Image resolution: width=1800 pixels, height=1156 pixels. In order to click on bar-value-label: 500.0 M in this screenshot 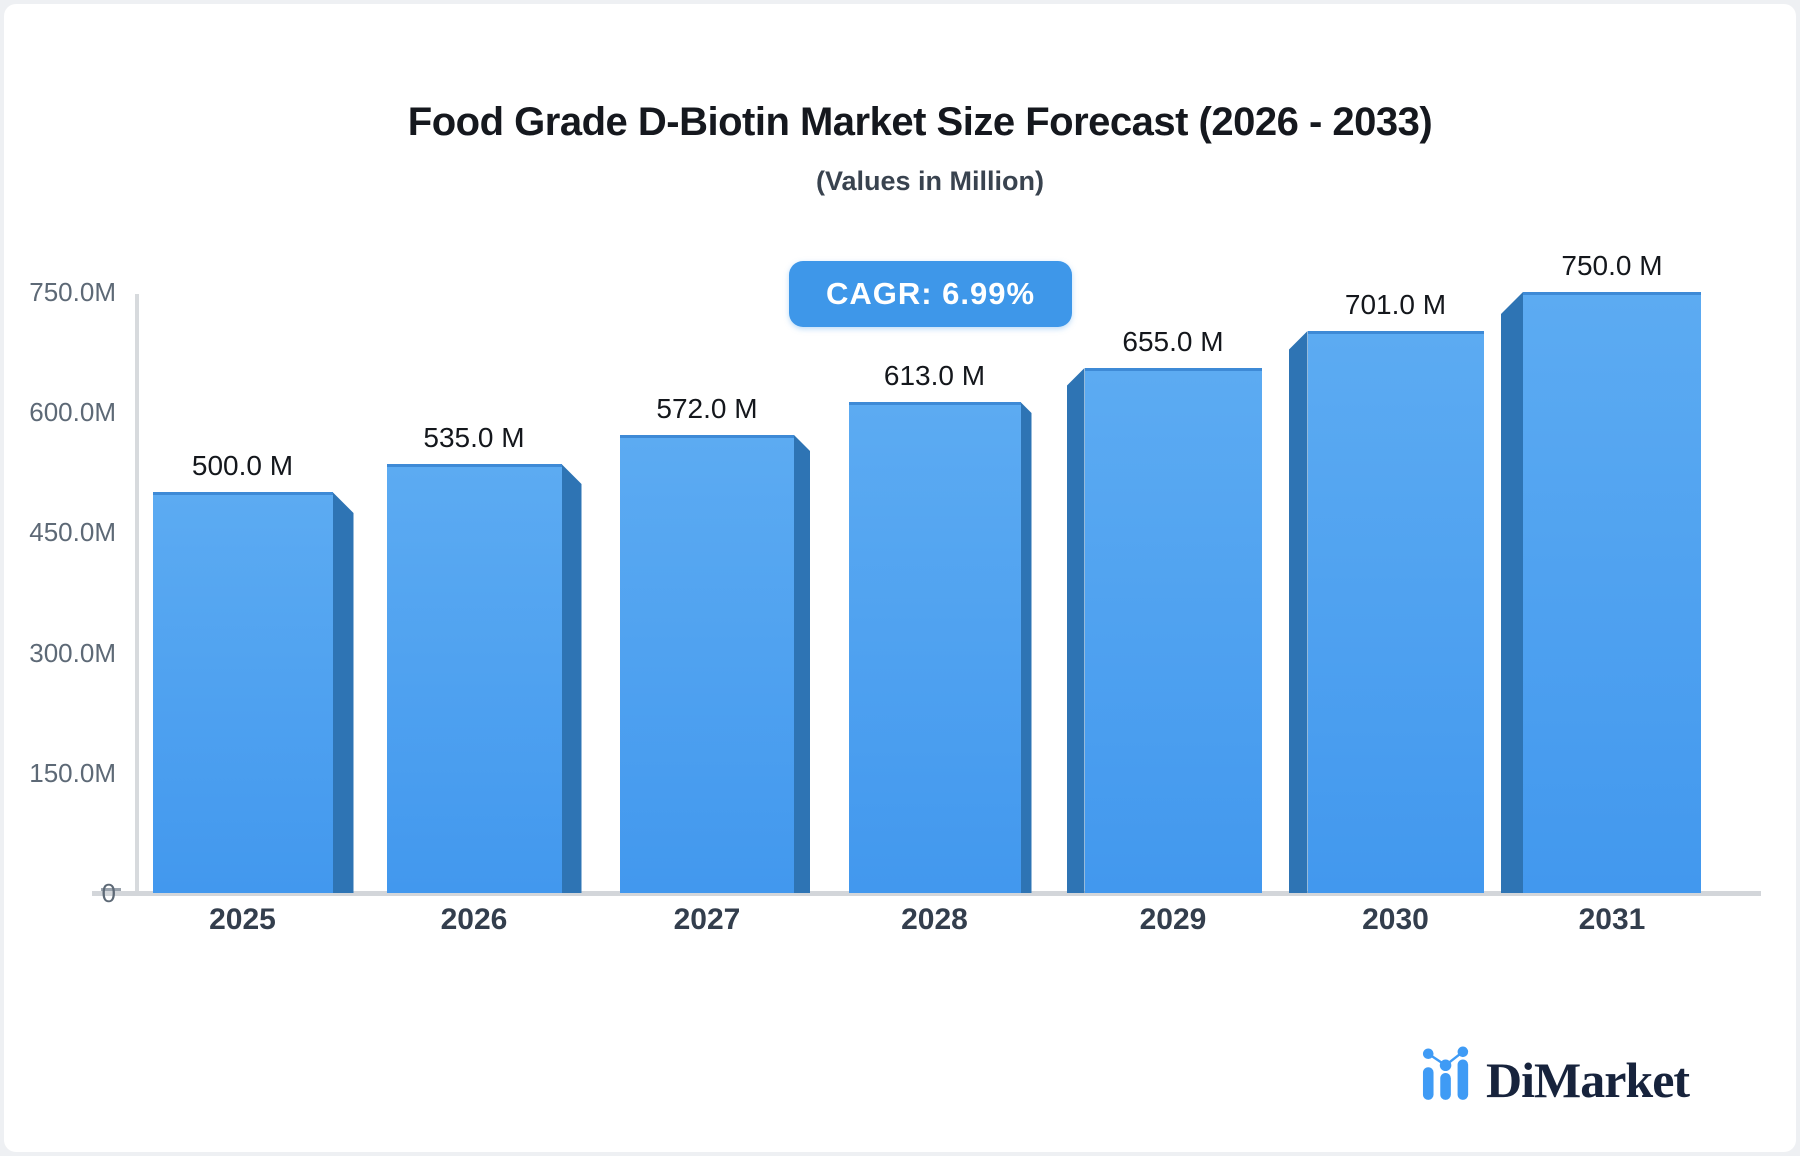, I will do `click(242, 465)`.